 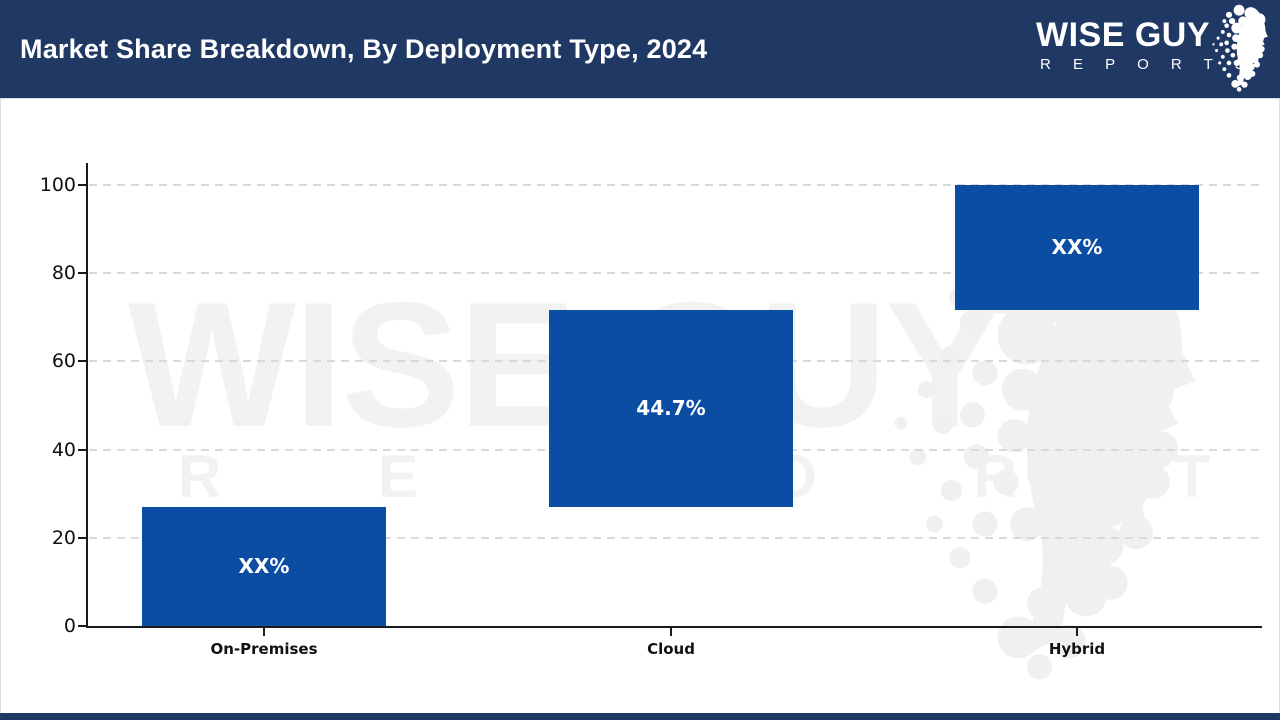 I want to click on logo-brand-text: WISE GUY, so click(x=1123, y=35).